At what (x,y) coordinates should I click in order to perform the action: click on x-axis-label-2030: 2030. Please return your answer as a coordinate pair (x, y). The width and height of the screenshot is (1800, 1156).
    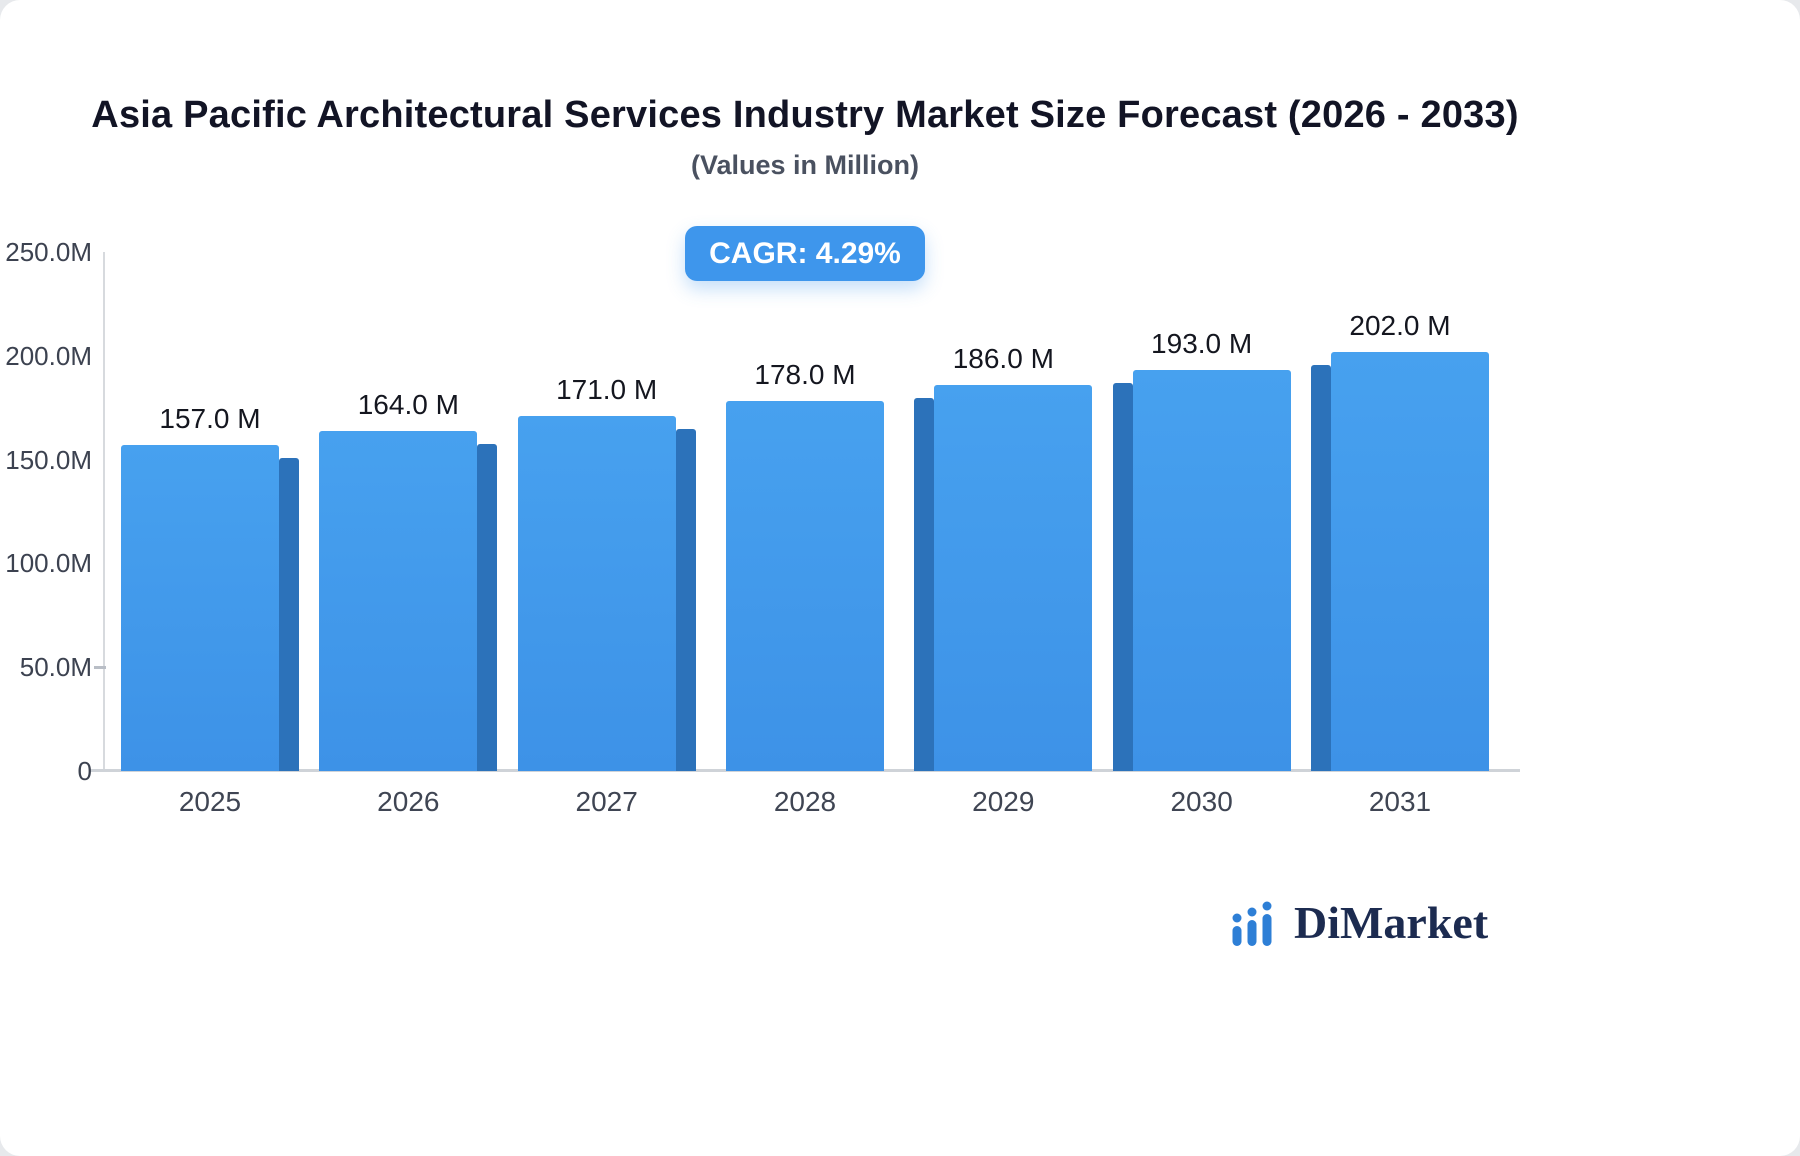
    Looking at the image, I should click on (1201, 801).